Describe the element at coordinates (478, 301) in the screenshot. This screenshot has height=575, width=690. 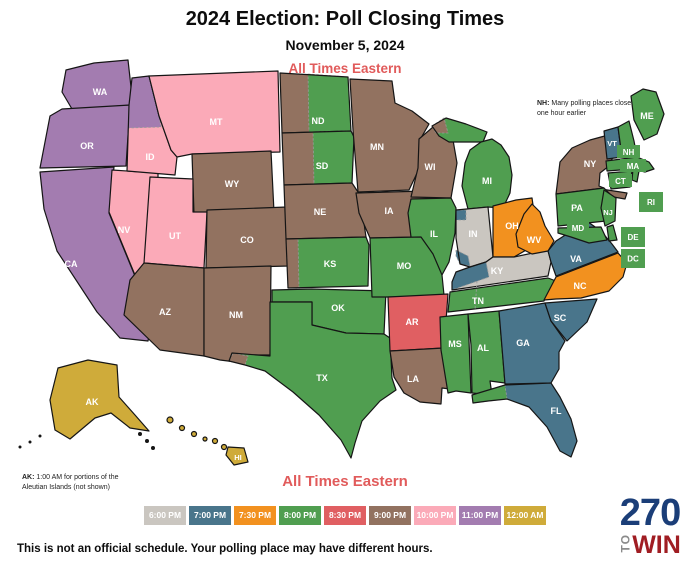
I see `state-label-tn: TN` at that location.